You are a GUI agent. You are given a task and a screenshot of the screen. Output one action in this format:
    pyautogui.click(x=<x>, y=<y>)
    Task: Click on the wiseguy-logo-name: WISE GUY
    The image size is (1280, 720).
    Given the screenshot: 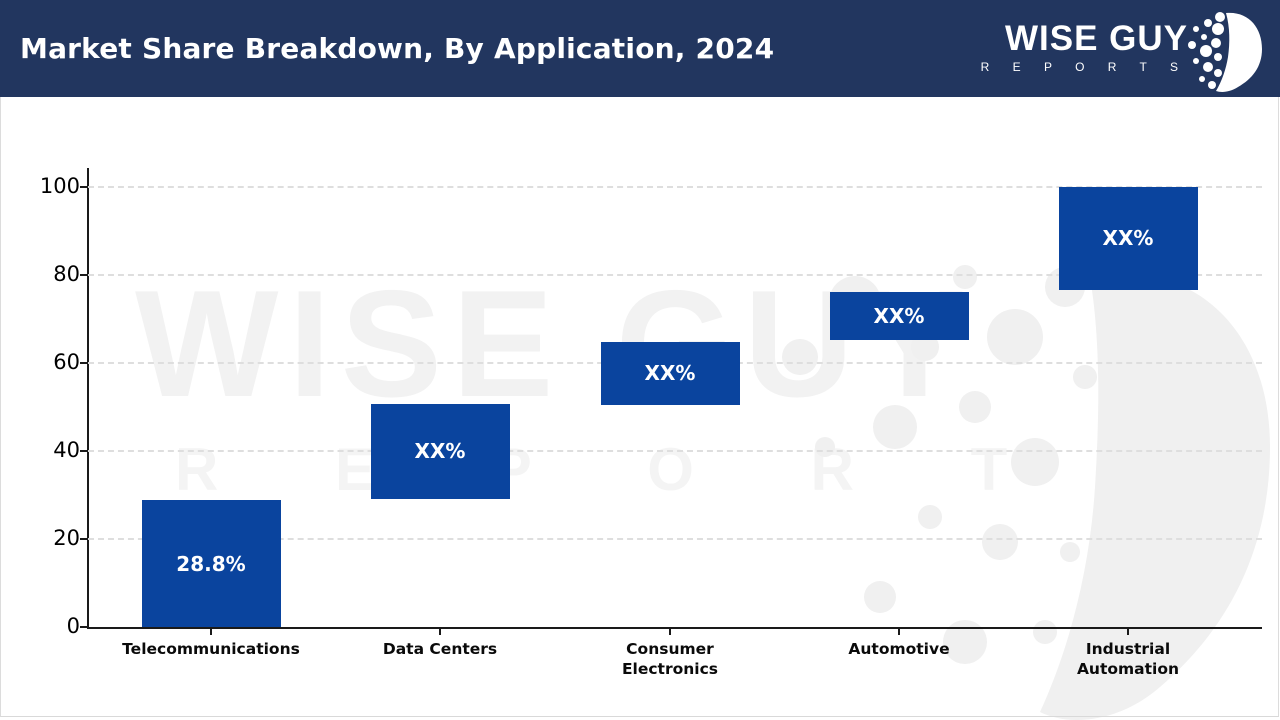 What is the action you would take?
    pyautogui.click(x=1096, y=38)
    